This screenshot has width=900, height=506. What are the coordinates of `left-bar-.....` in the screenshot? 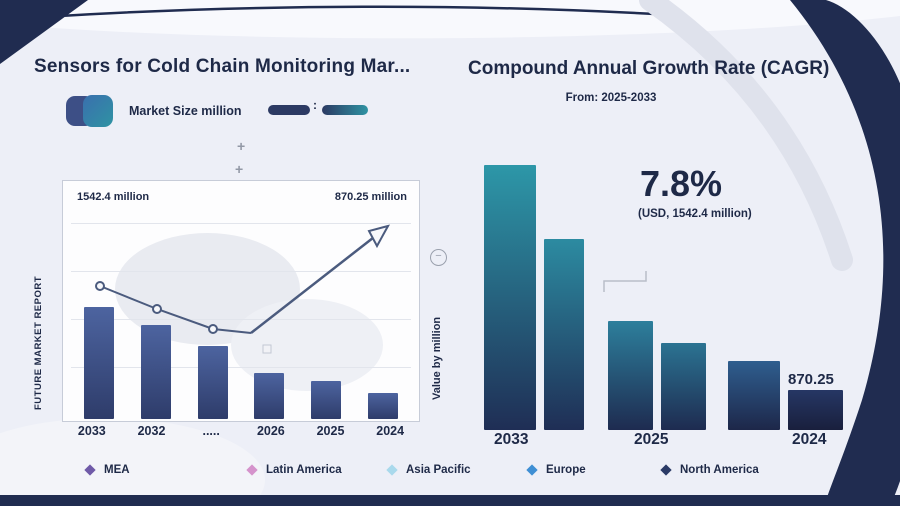 It's located at (212, 382).